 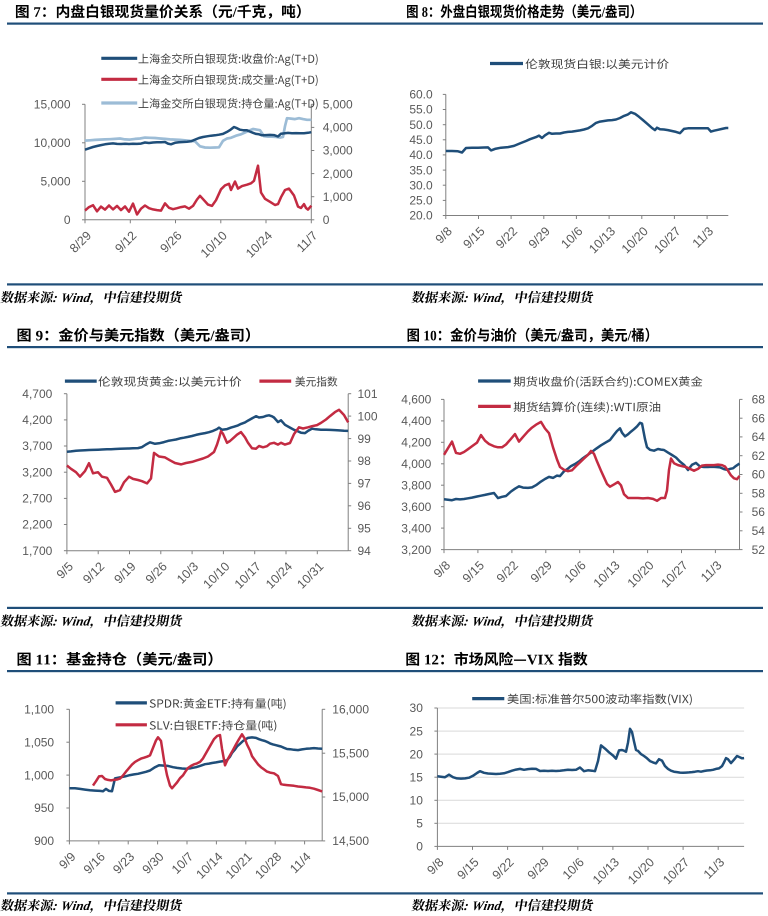 I want to click on svg-text: 1,100, so click(x=39, y=710).